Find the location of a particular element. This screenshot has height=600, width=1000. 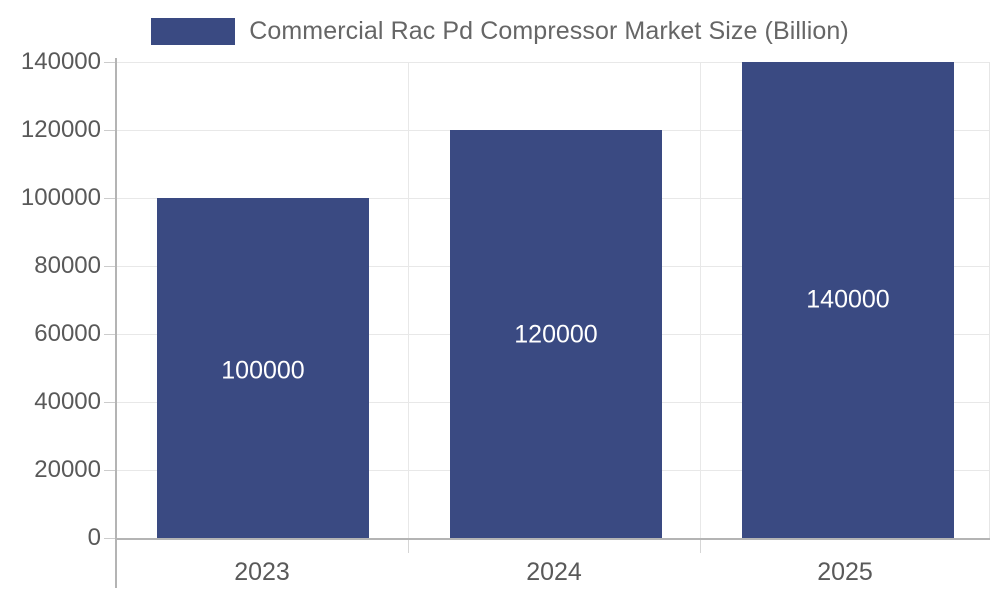

bar-value-label-2024: 120000 is located at coordinates (556, 334).